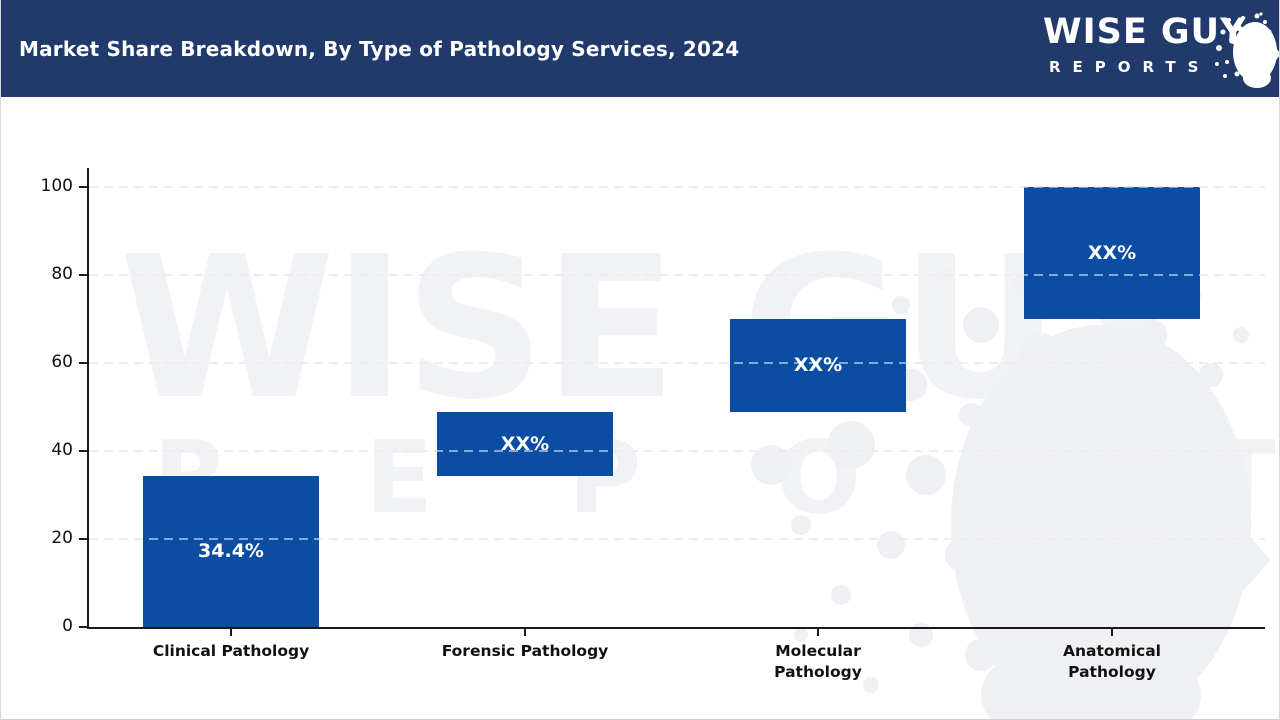 Image resolution: width=1280 pixels, height=720 pixels. I want to click on x-axis-label: Anatomical Pathology, so click(1112, 661).